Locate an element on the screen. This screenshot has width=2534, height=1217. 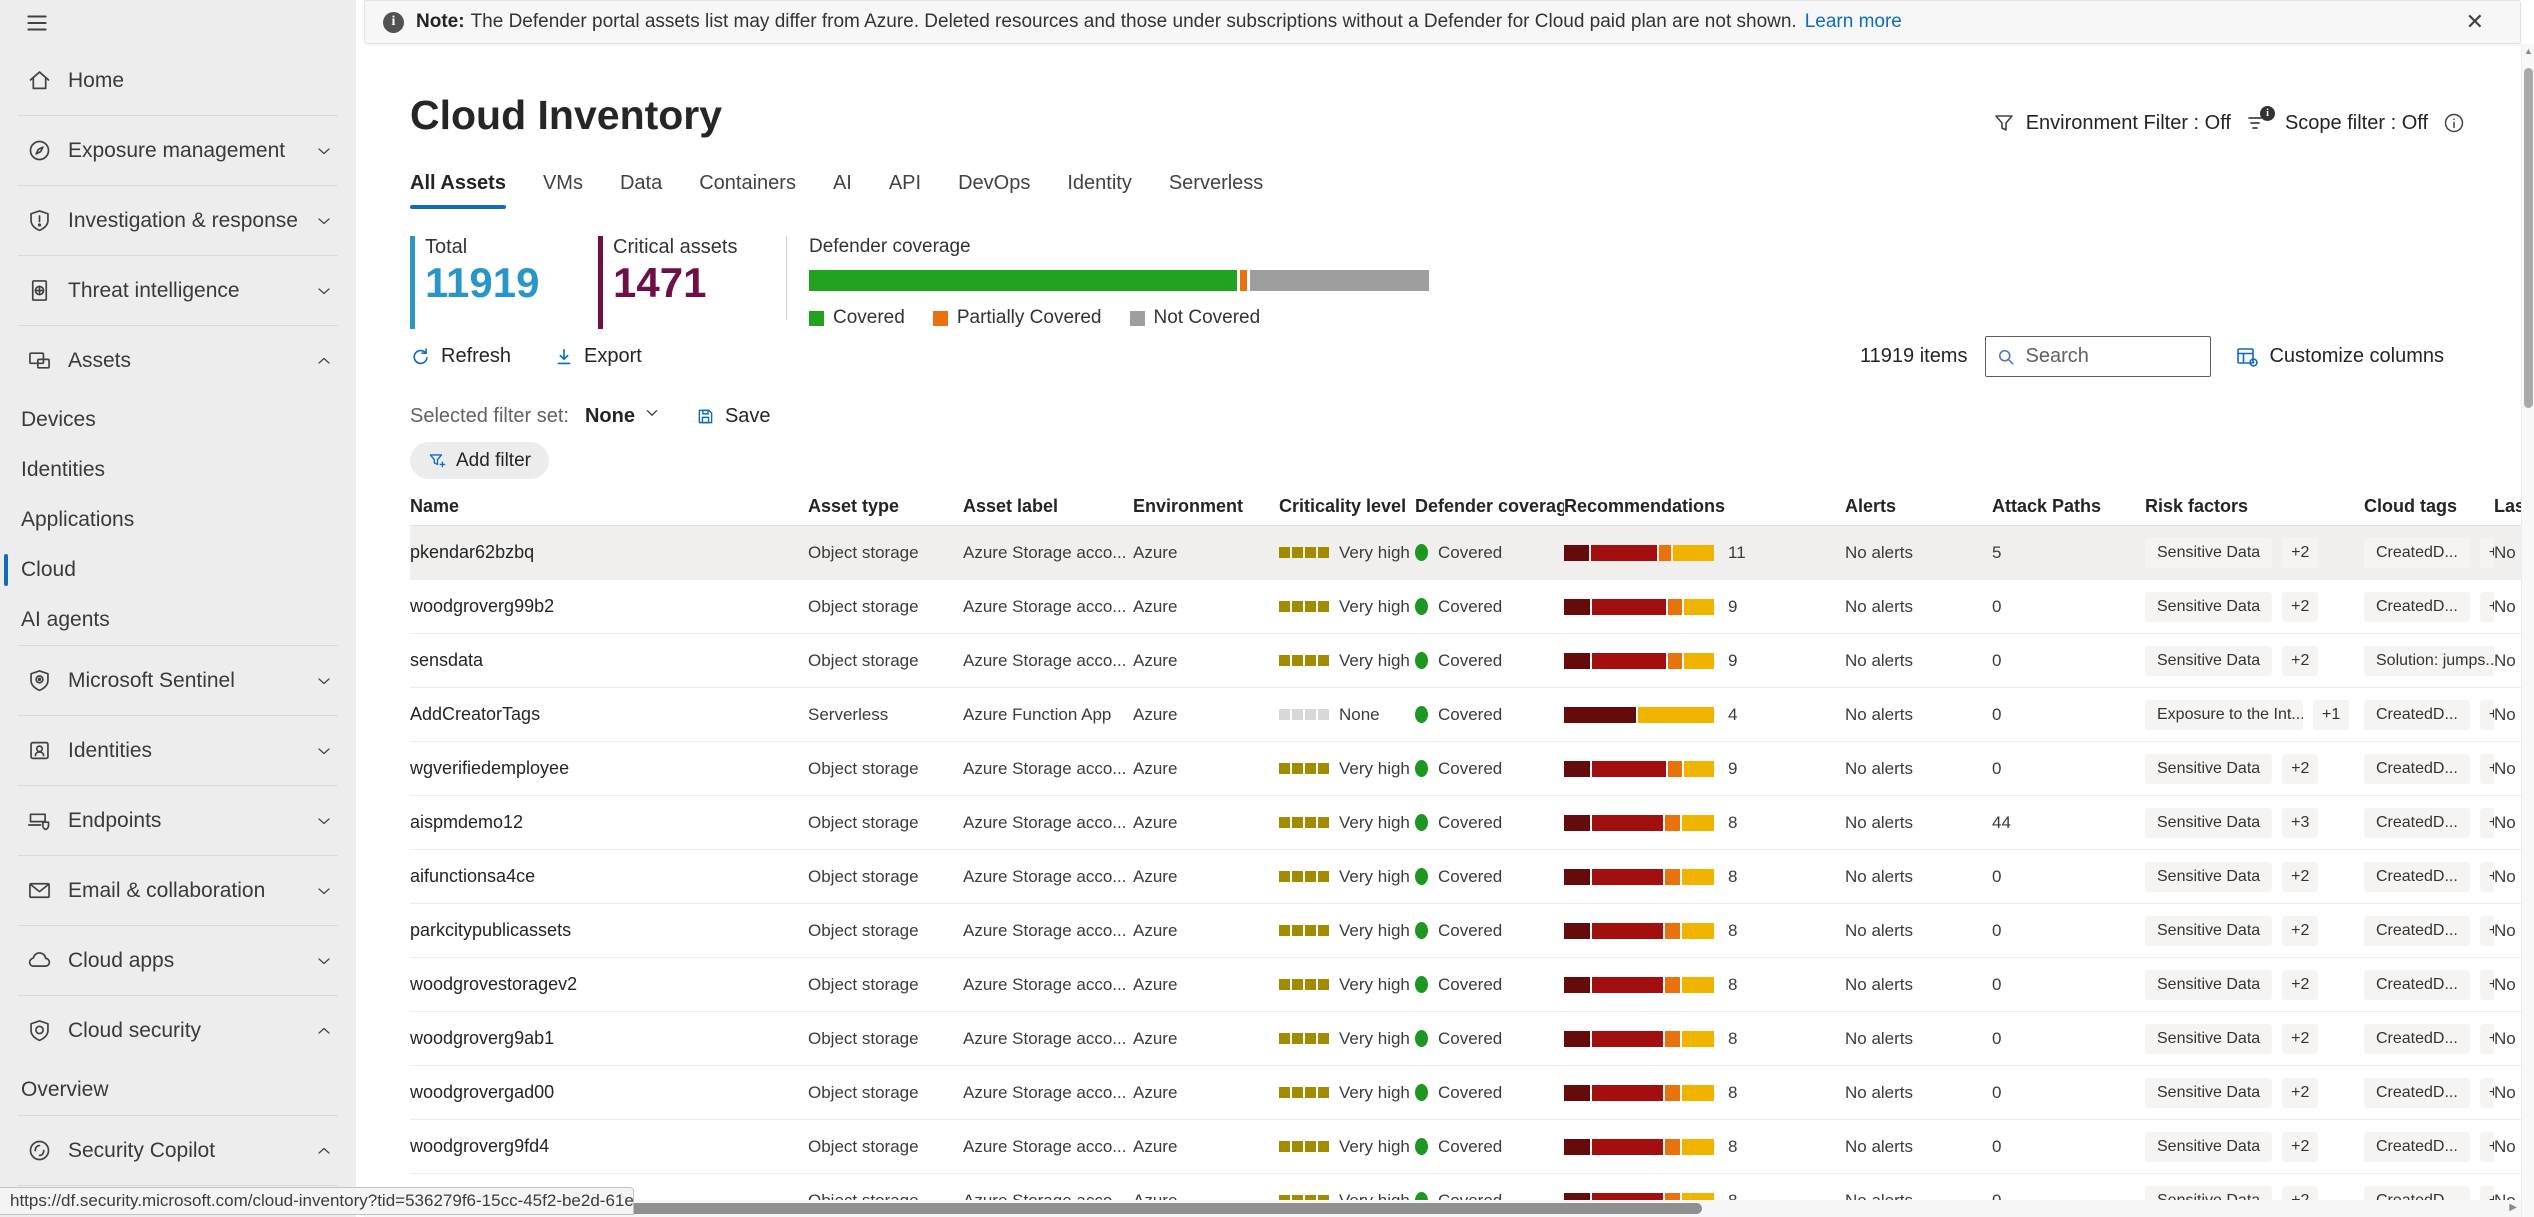
column-header-recommendations: Recommendations is located at coordinates (1645, 506).